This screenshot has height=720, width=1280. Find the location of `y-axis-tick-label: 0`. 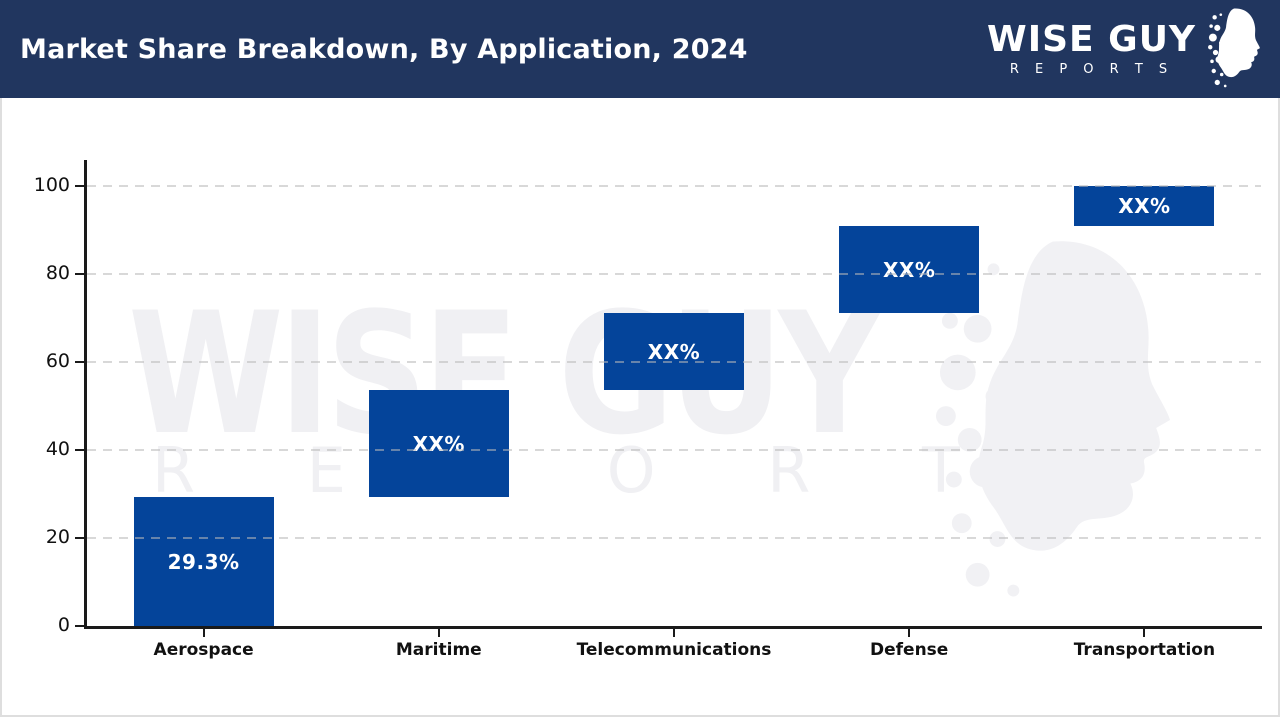

y-axis-tick-label: 0 is located at coordinates (63, 625).